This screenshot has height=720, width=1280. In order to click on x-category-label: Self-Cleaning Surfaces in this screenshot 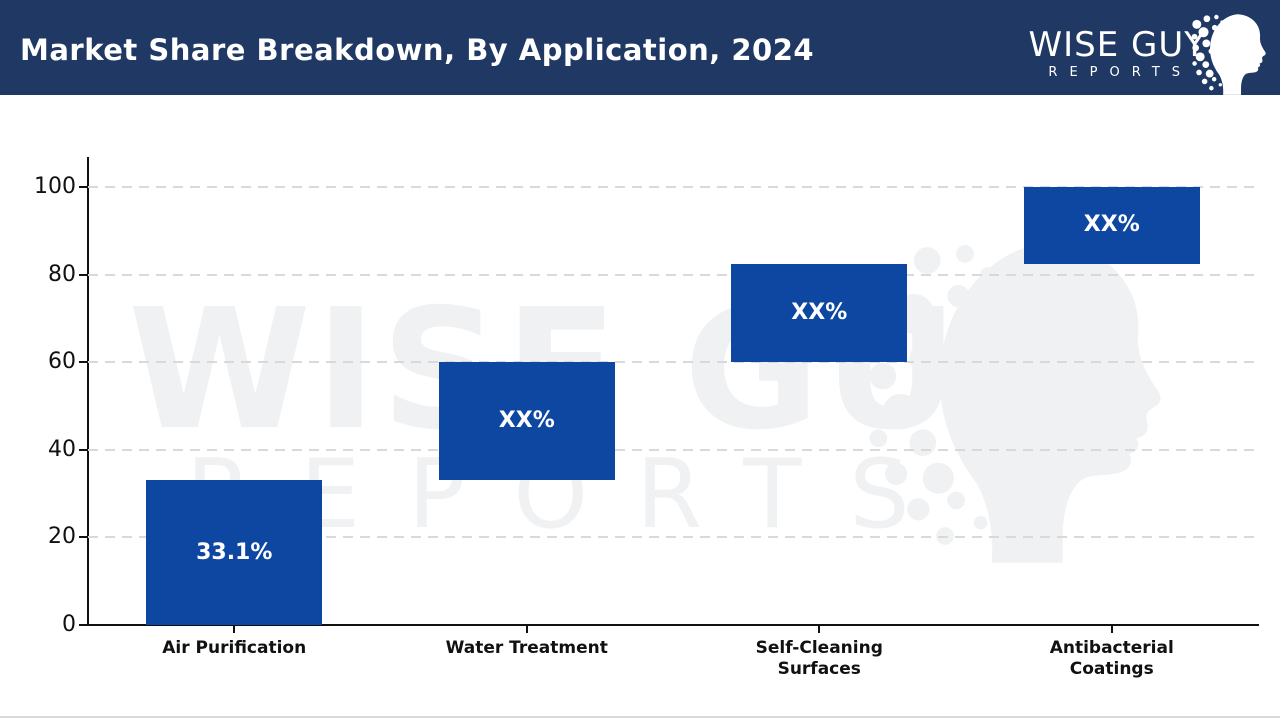, I will do `click(819, 658)`.